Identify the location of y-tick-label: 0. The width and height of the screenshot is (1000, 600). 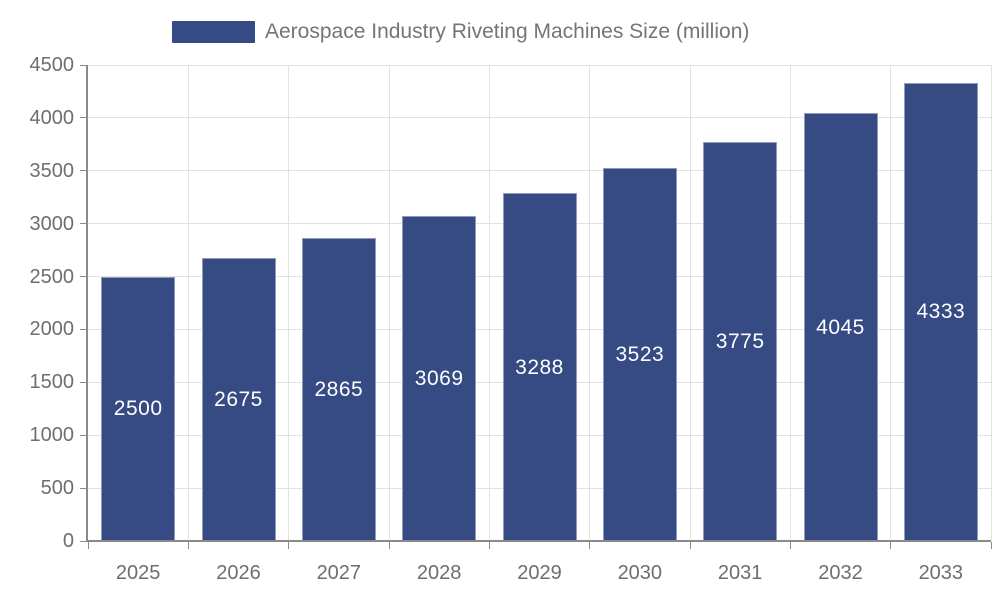
(68, 541).